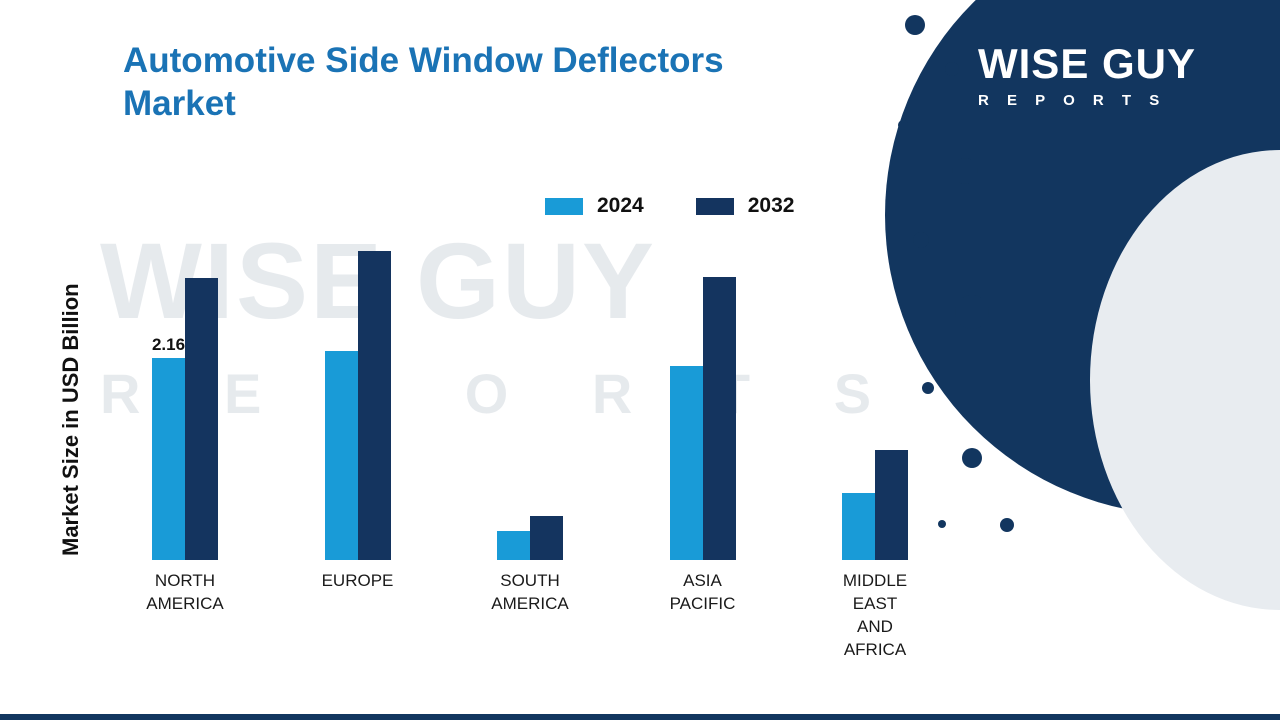  I want to click on bar-2024-asia-pacific, so click(686, 462).